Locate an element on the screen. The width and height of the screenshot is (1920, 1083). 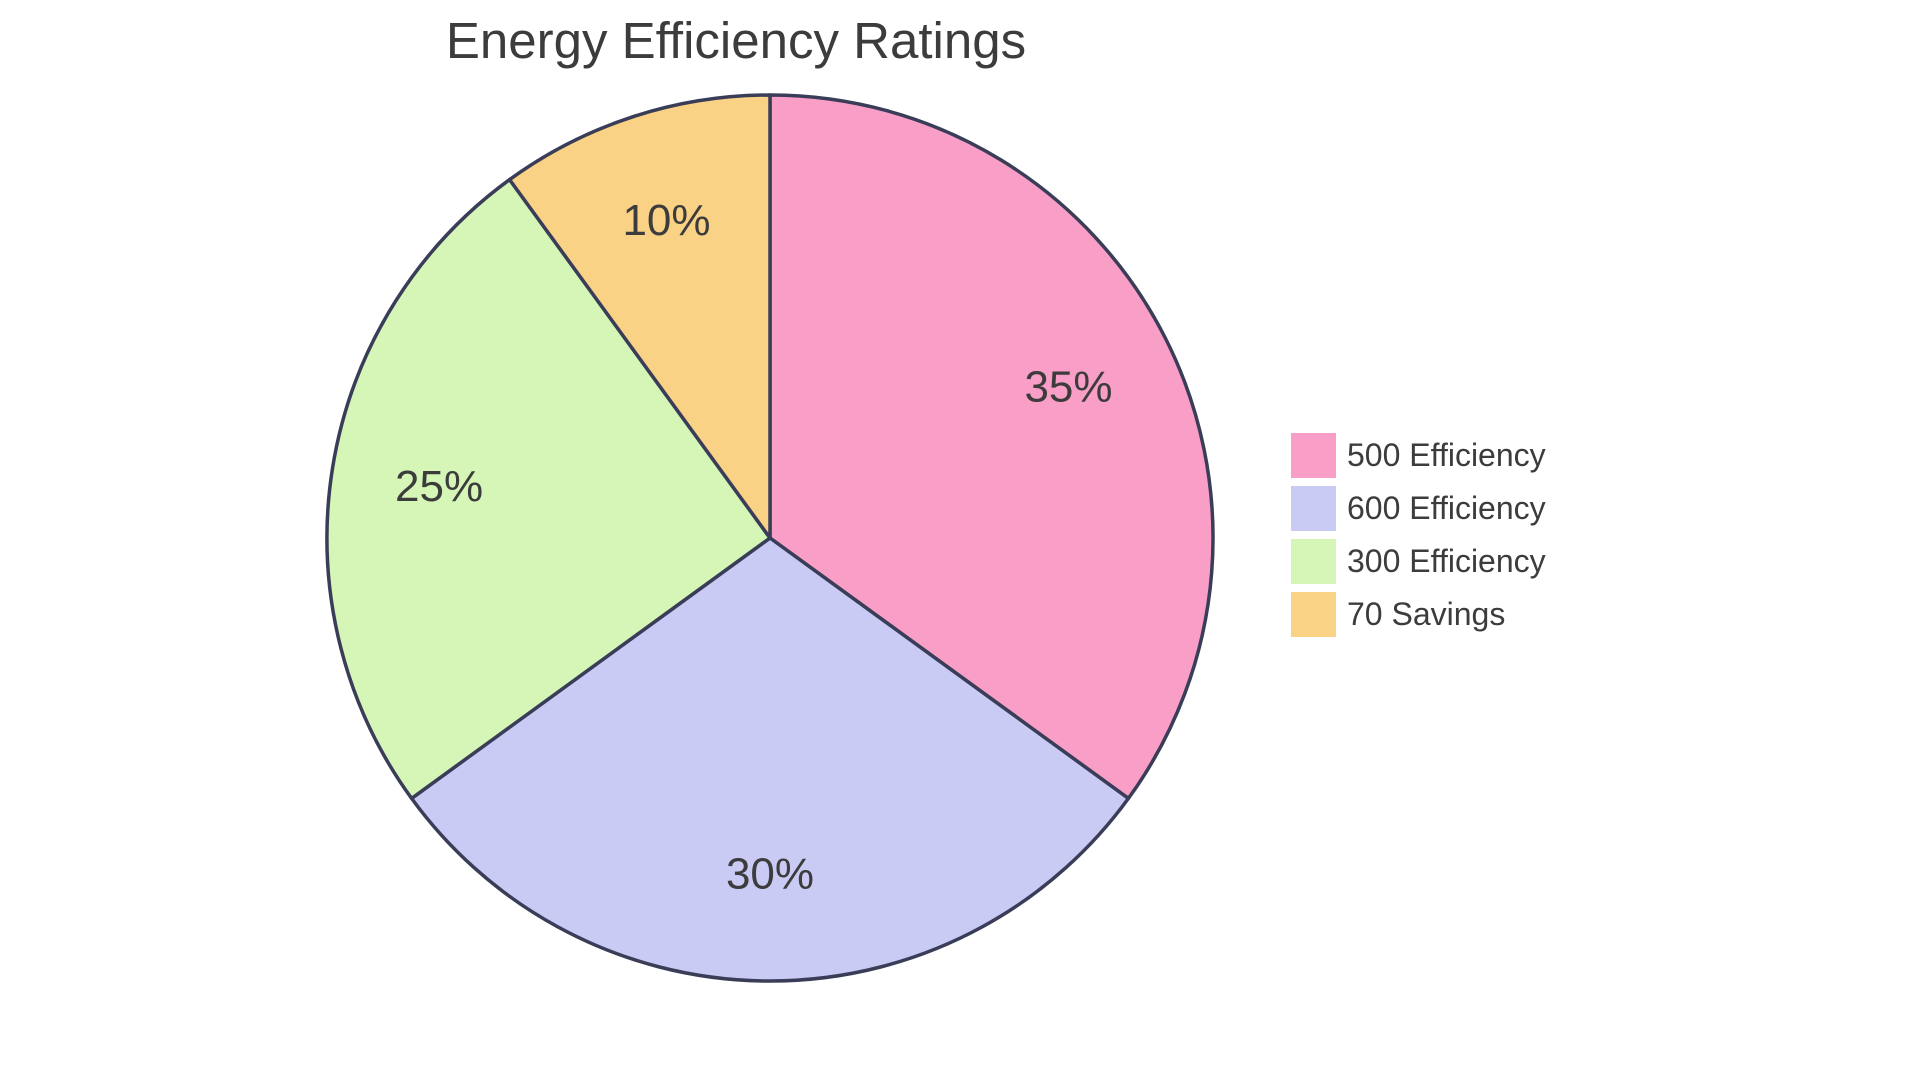
pie-slice-70-savings is located at coordinates (639, 316).